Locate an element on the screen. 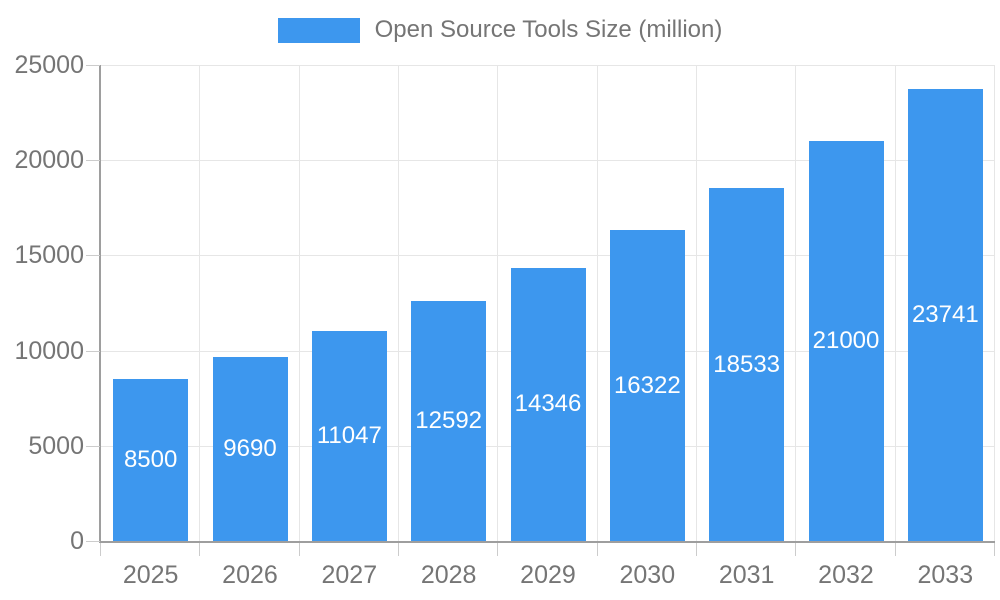  bar-value-label: 9690 is located at coordinates (250, 448).